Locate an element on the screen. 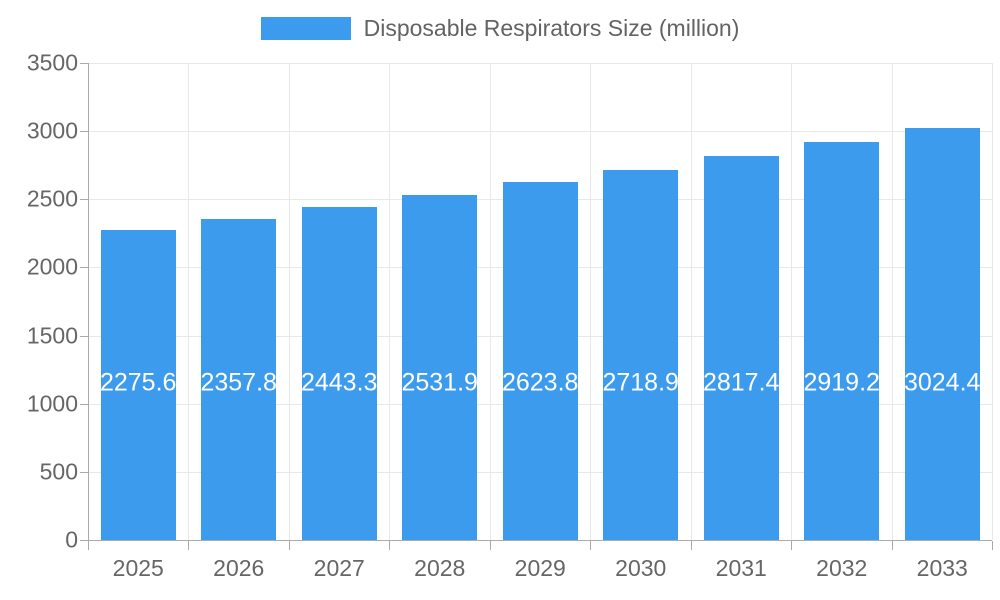 The width and height of the screenshot is (1000, 600). x-axis-tick-label-2026: 2026 is located at coordinates (239, 568).